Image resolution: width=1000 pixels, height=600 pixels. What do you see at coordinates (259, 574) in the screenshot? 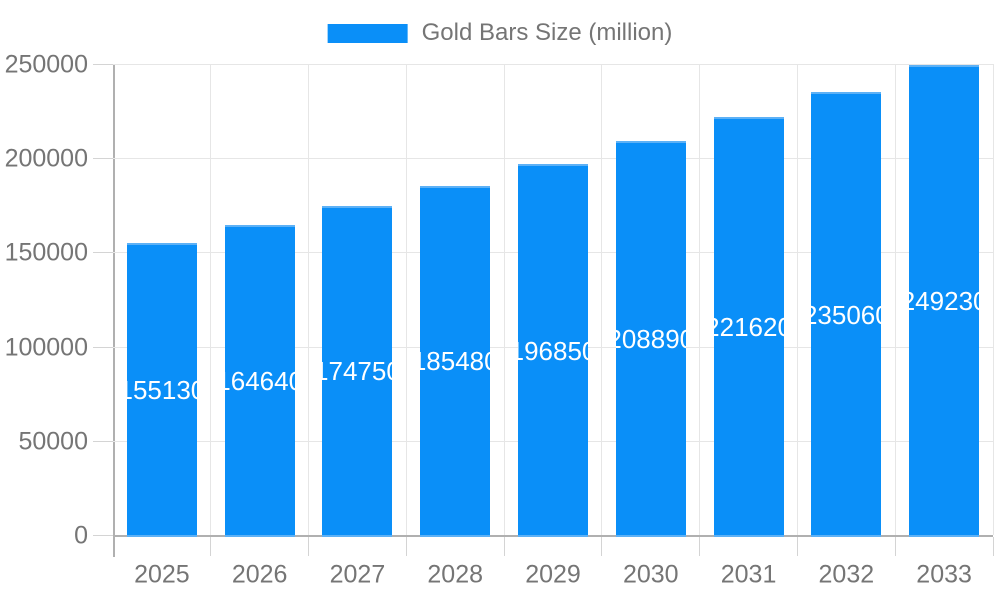
I see `x-axis-label: 2026` at bounding box center [259, 574].